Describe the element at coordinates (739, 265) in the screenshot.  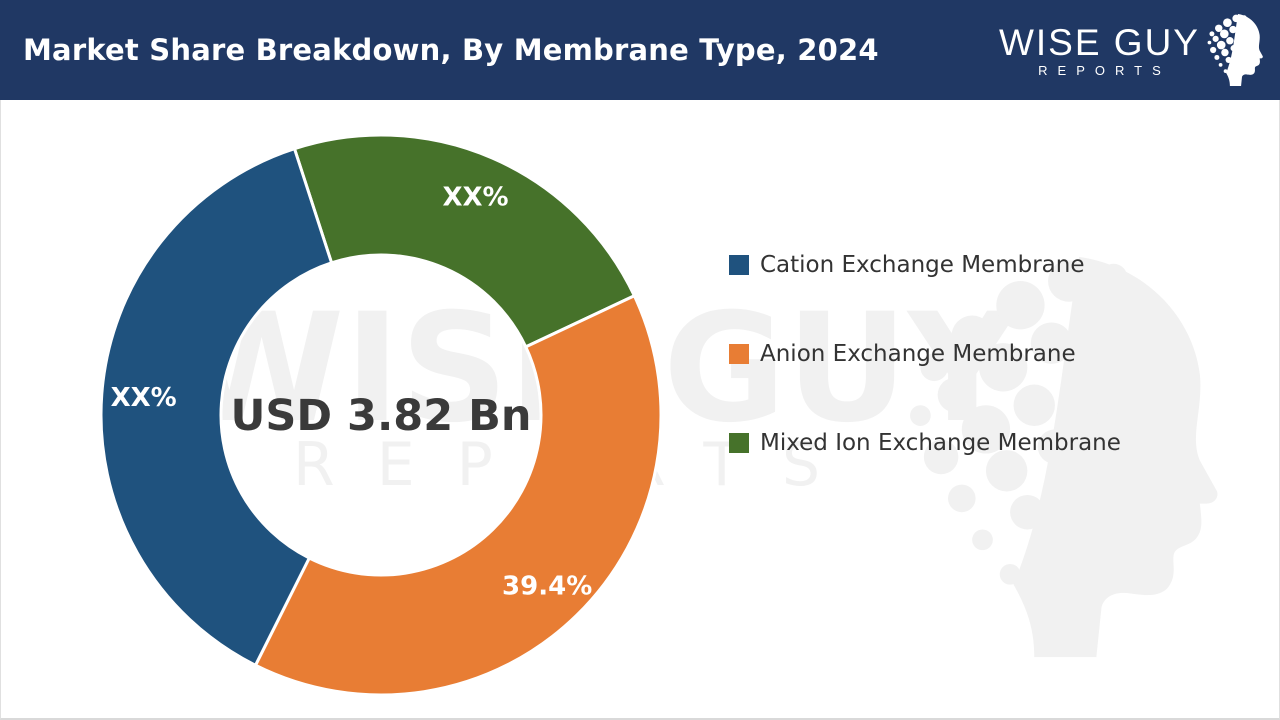
I see `legend-swatch-blue` at that location.